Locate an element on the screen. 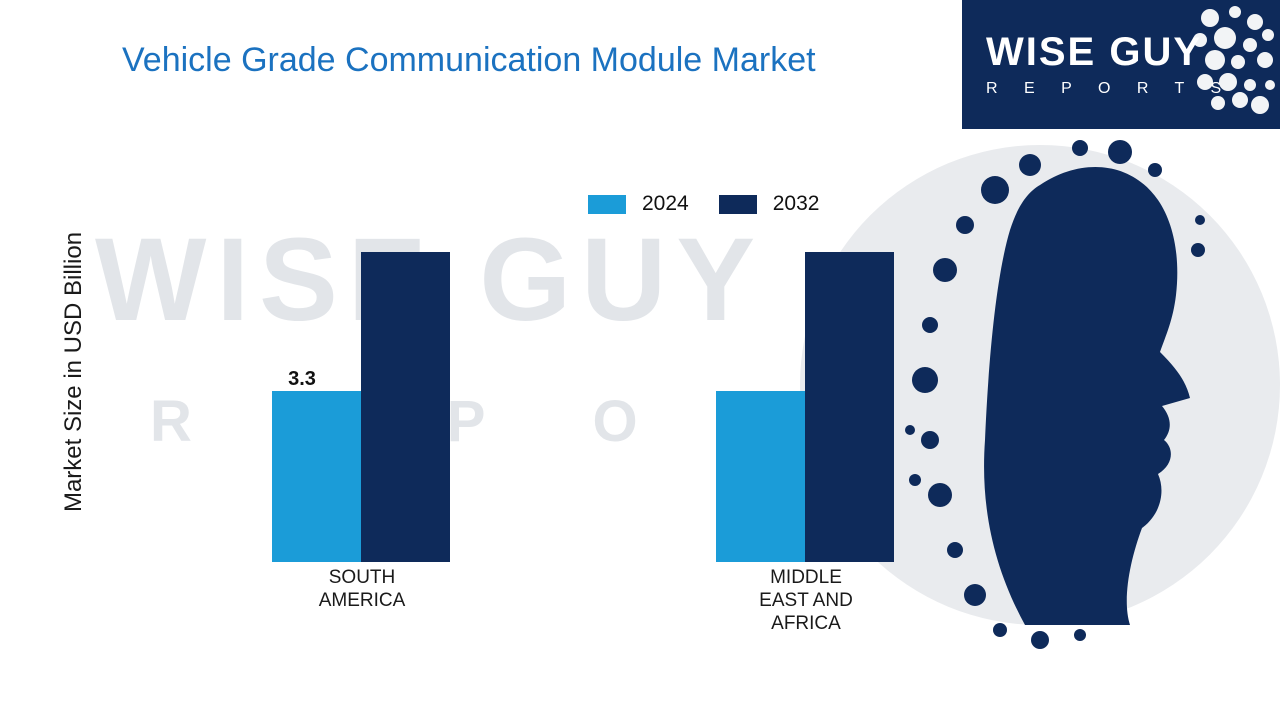  legend: 2024 2032 is located at coordinates (703, 204).